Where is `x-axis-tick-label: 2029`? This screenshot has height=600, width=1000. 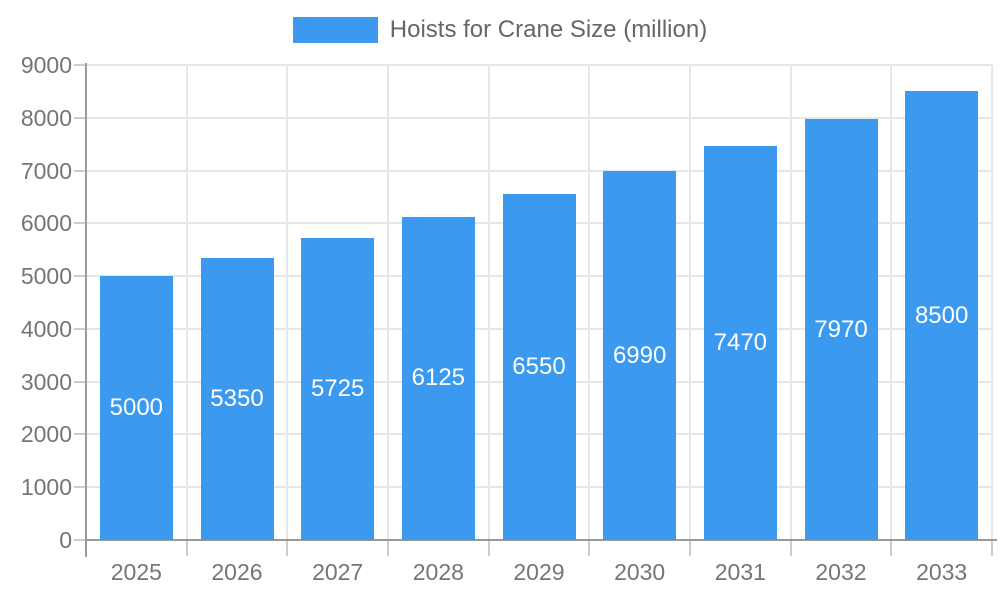
x-axis-tick-label: 2029 is located at coordinates (539, 572).